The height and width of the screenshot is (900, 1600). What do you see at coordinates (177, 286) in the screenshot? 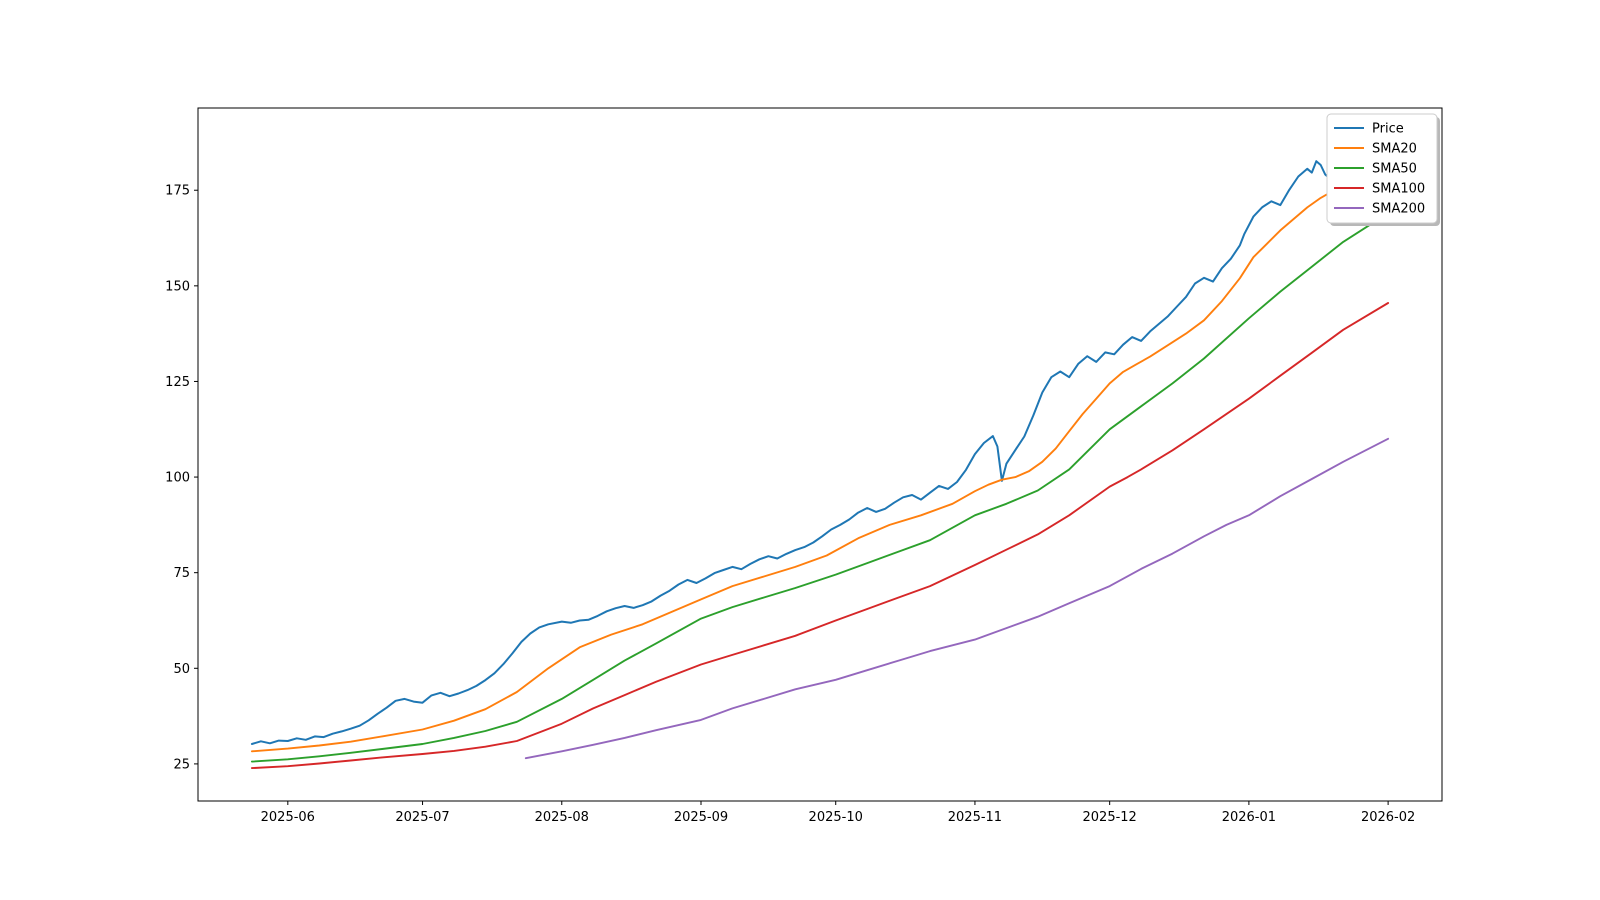
I see `y-tick-label: 150` at bounding box center [177, 286].